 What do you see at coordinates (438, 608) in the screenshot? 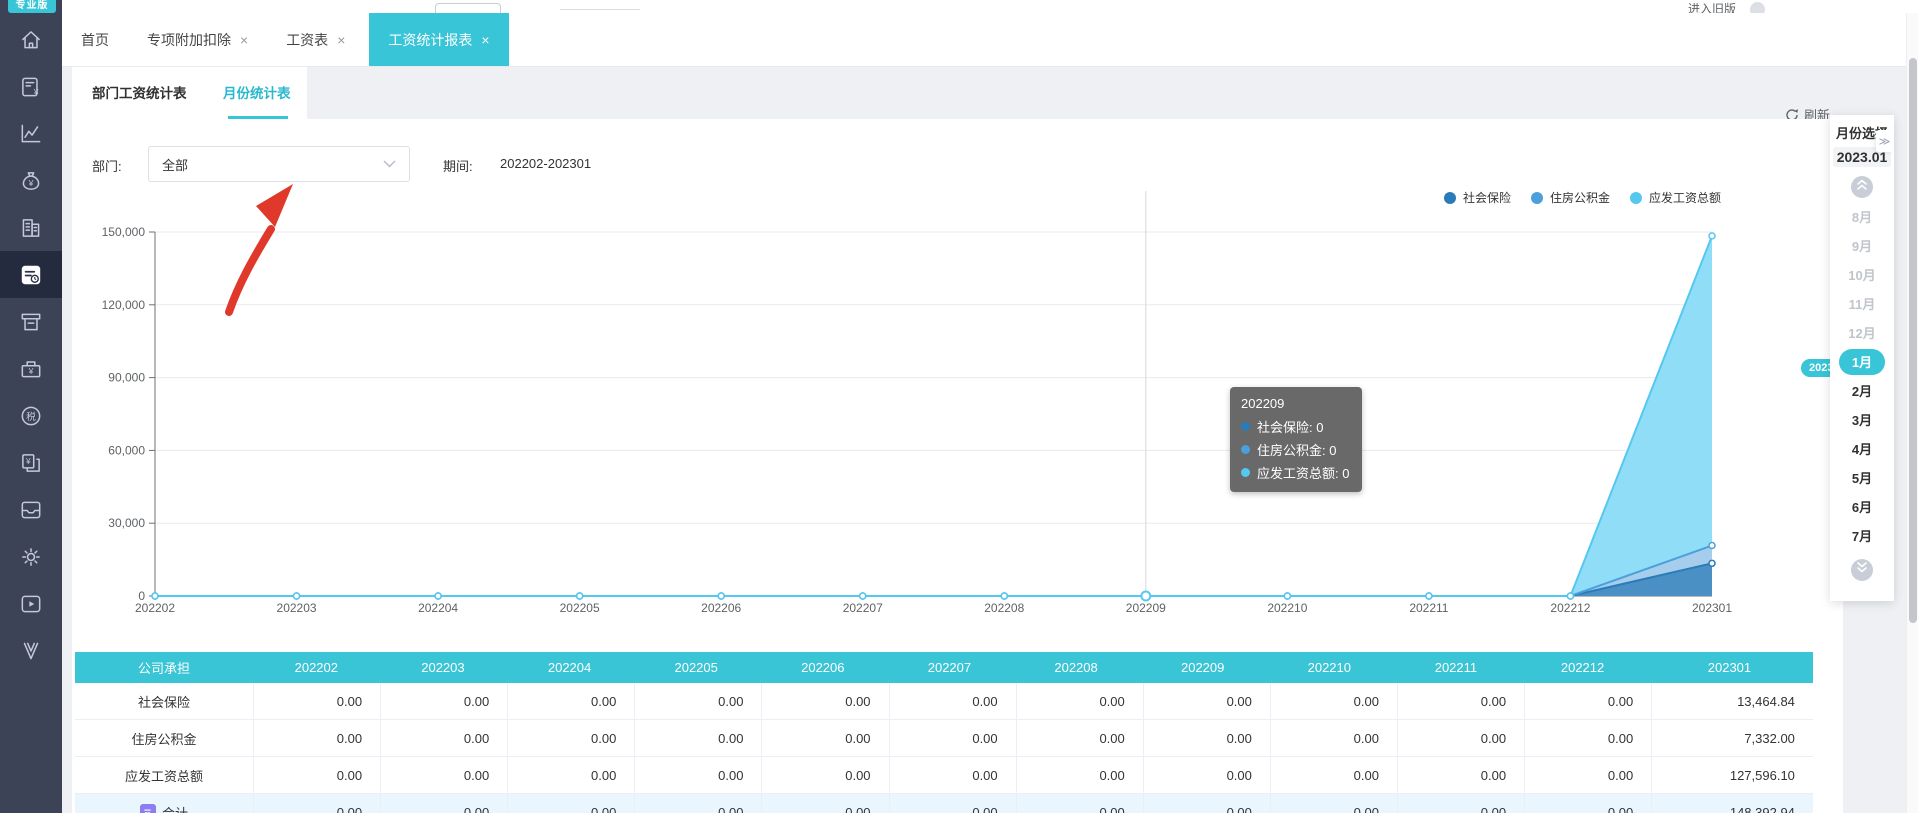
I see `x-axis-tick-label: 202204` at bounding box center [438, 608].